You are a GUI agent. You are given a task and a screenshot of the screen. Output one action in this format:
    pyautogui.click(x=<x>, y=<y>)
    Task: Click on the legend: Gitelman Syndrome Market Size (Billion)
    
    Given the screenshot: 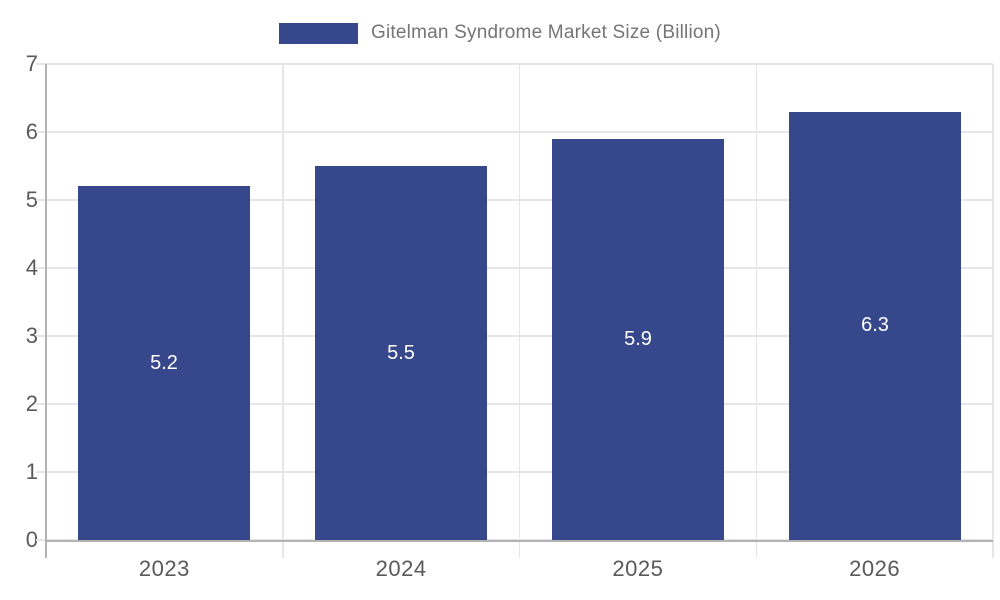 What is the action you would take?
    pyautogui.click(x=500, y=33)
    